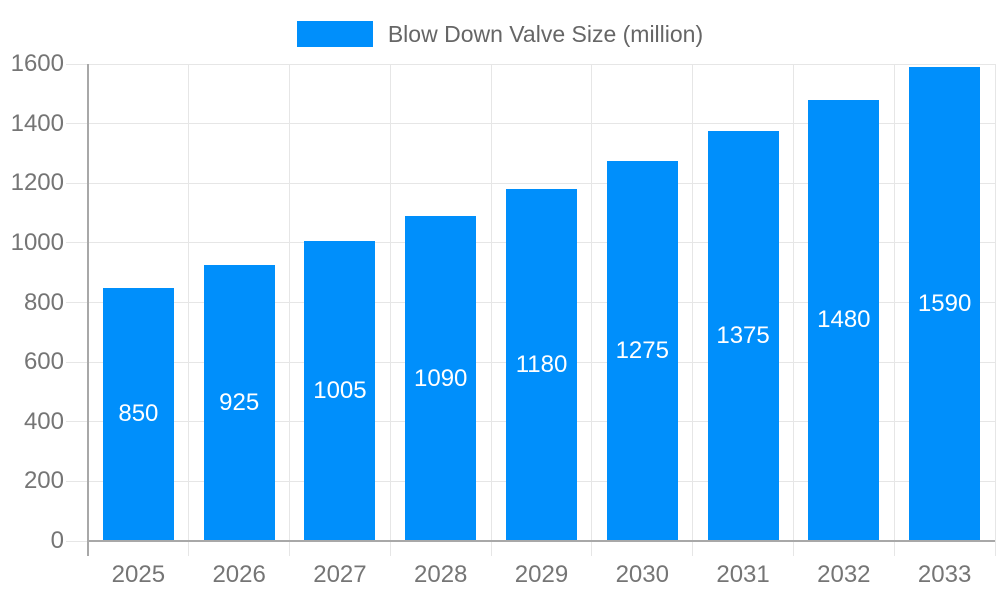 The width and height of the screenshot is (1000, 600). What do you see at coordinates (541, 574) in the screenshot?
I see `x-axis-tick-label: 2029` at bounding box center [541, 574].